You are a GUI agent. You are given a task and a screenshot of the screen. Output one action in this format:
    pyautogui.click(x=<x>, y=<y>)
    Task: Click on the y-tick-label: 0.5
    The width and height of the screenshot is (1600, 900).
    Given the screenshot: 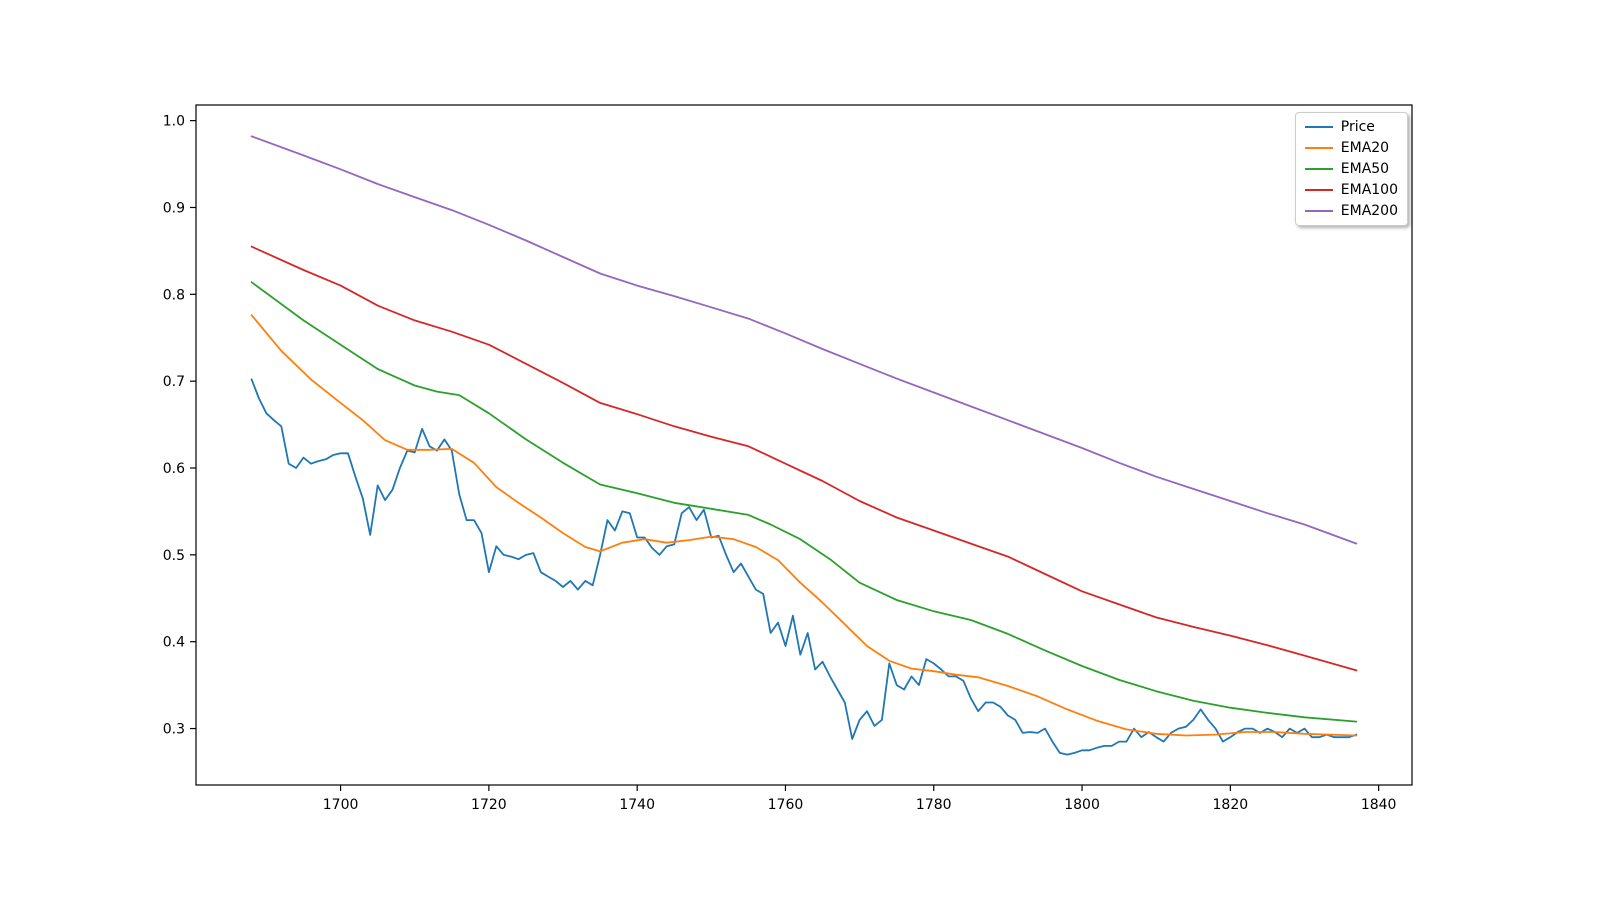 What is the action you would take?
    pyautogui.click(x=174, y=556)
    